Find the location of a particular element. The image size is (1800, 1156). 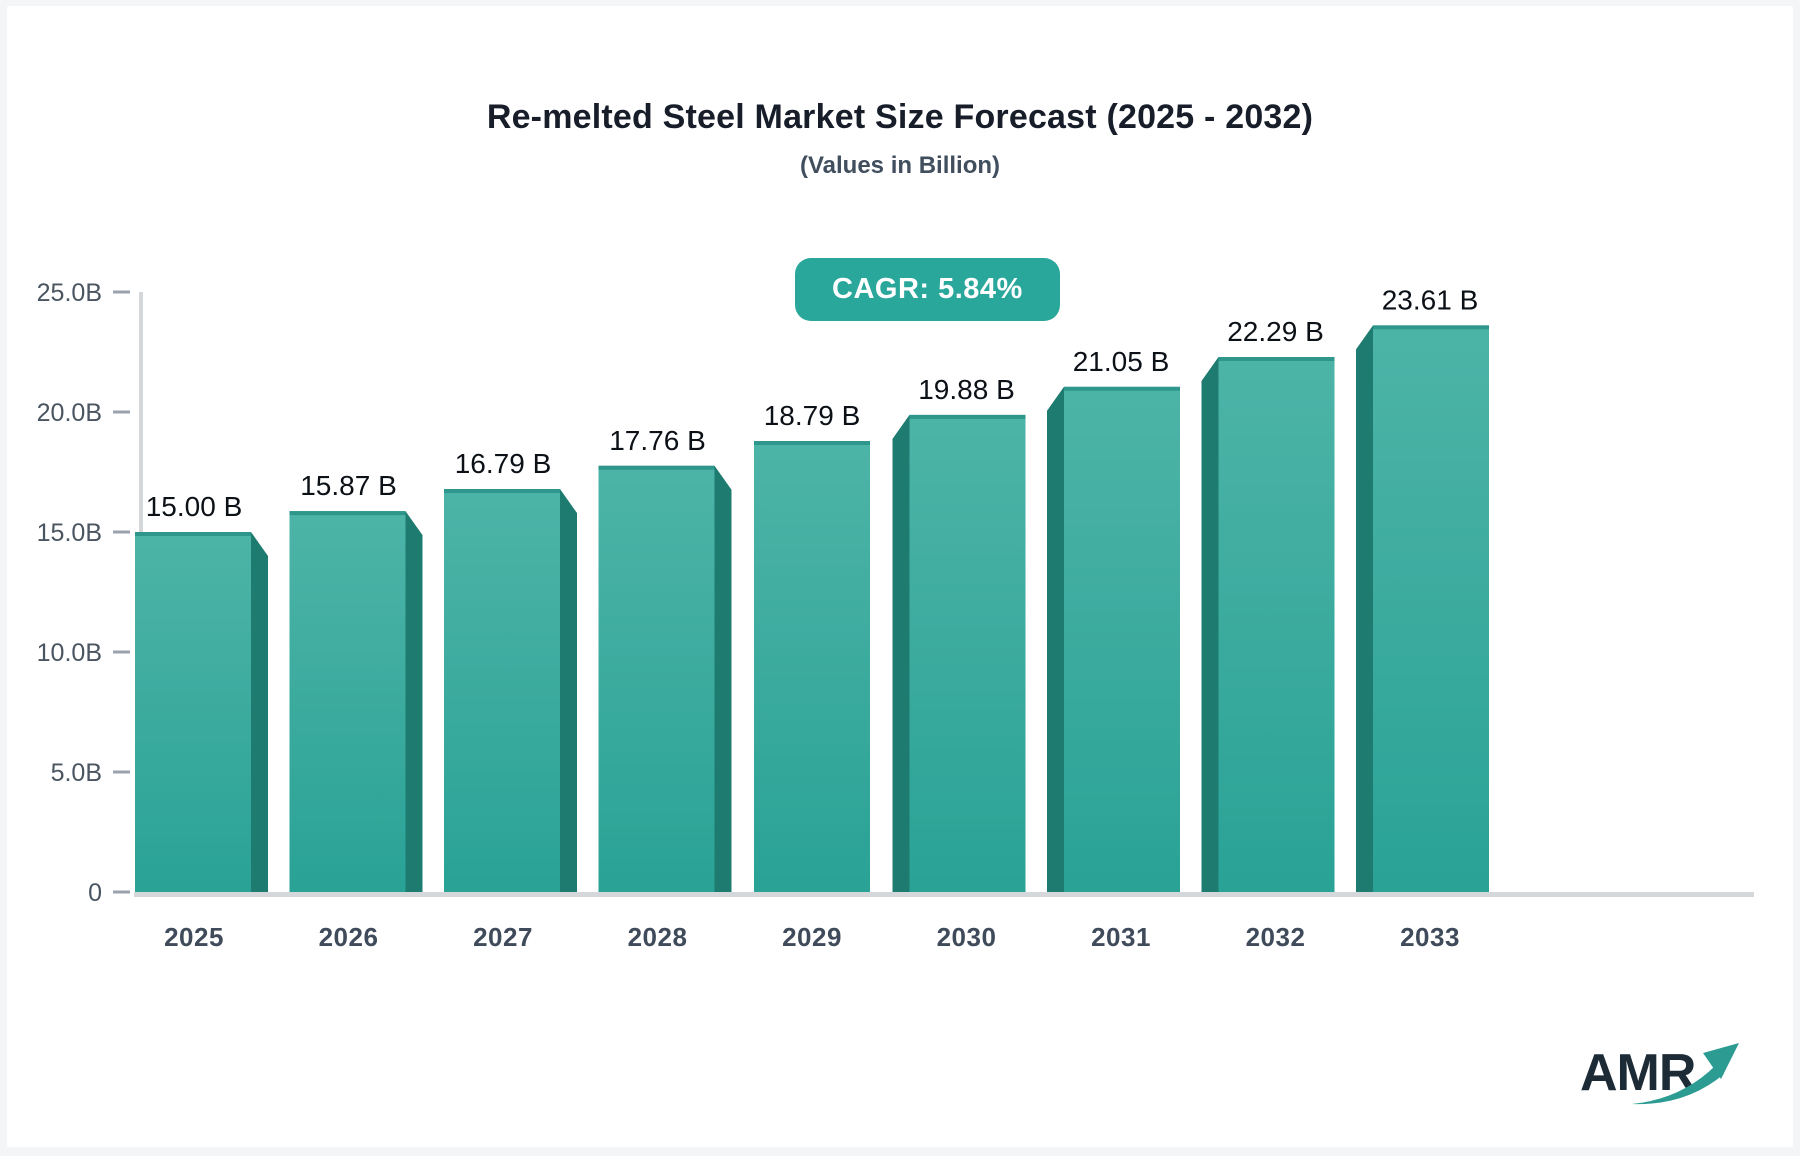

bar-value-label: 23.61 B is located at coordinates (1430, 299).